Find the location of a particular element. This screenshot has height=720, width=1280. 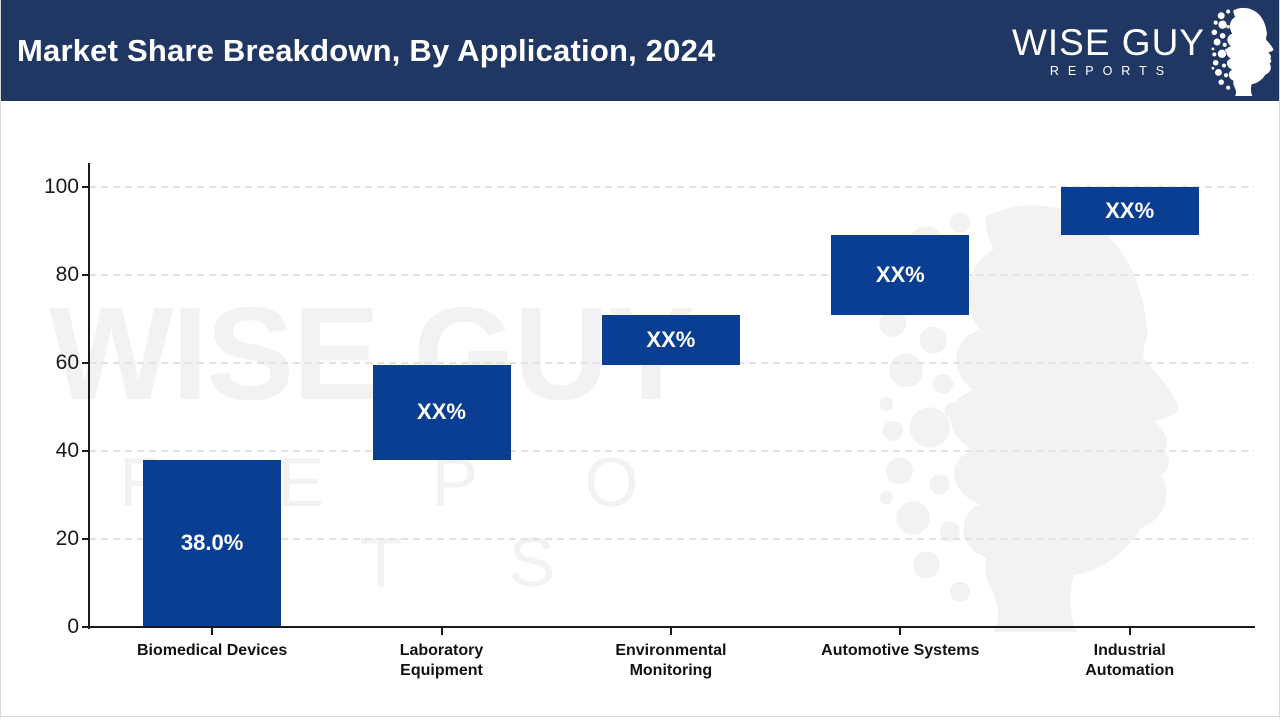

bar-value-label: 38.0% is located at coordinates (212, 543).